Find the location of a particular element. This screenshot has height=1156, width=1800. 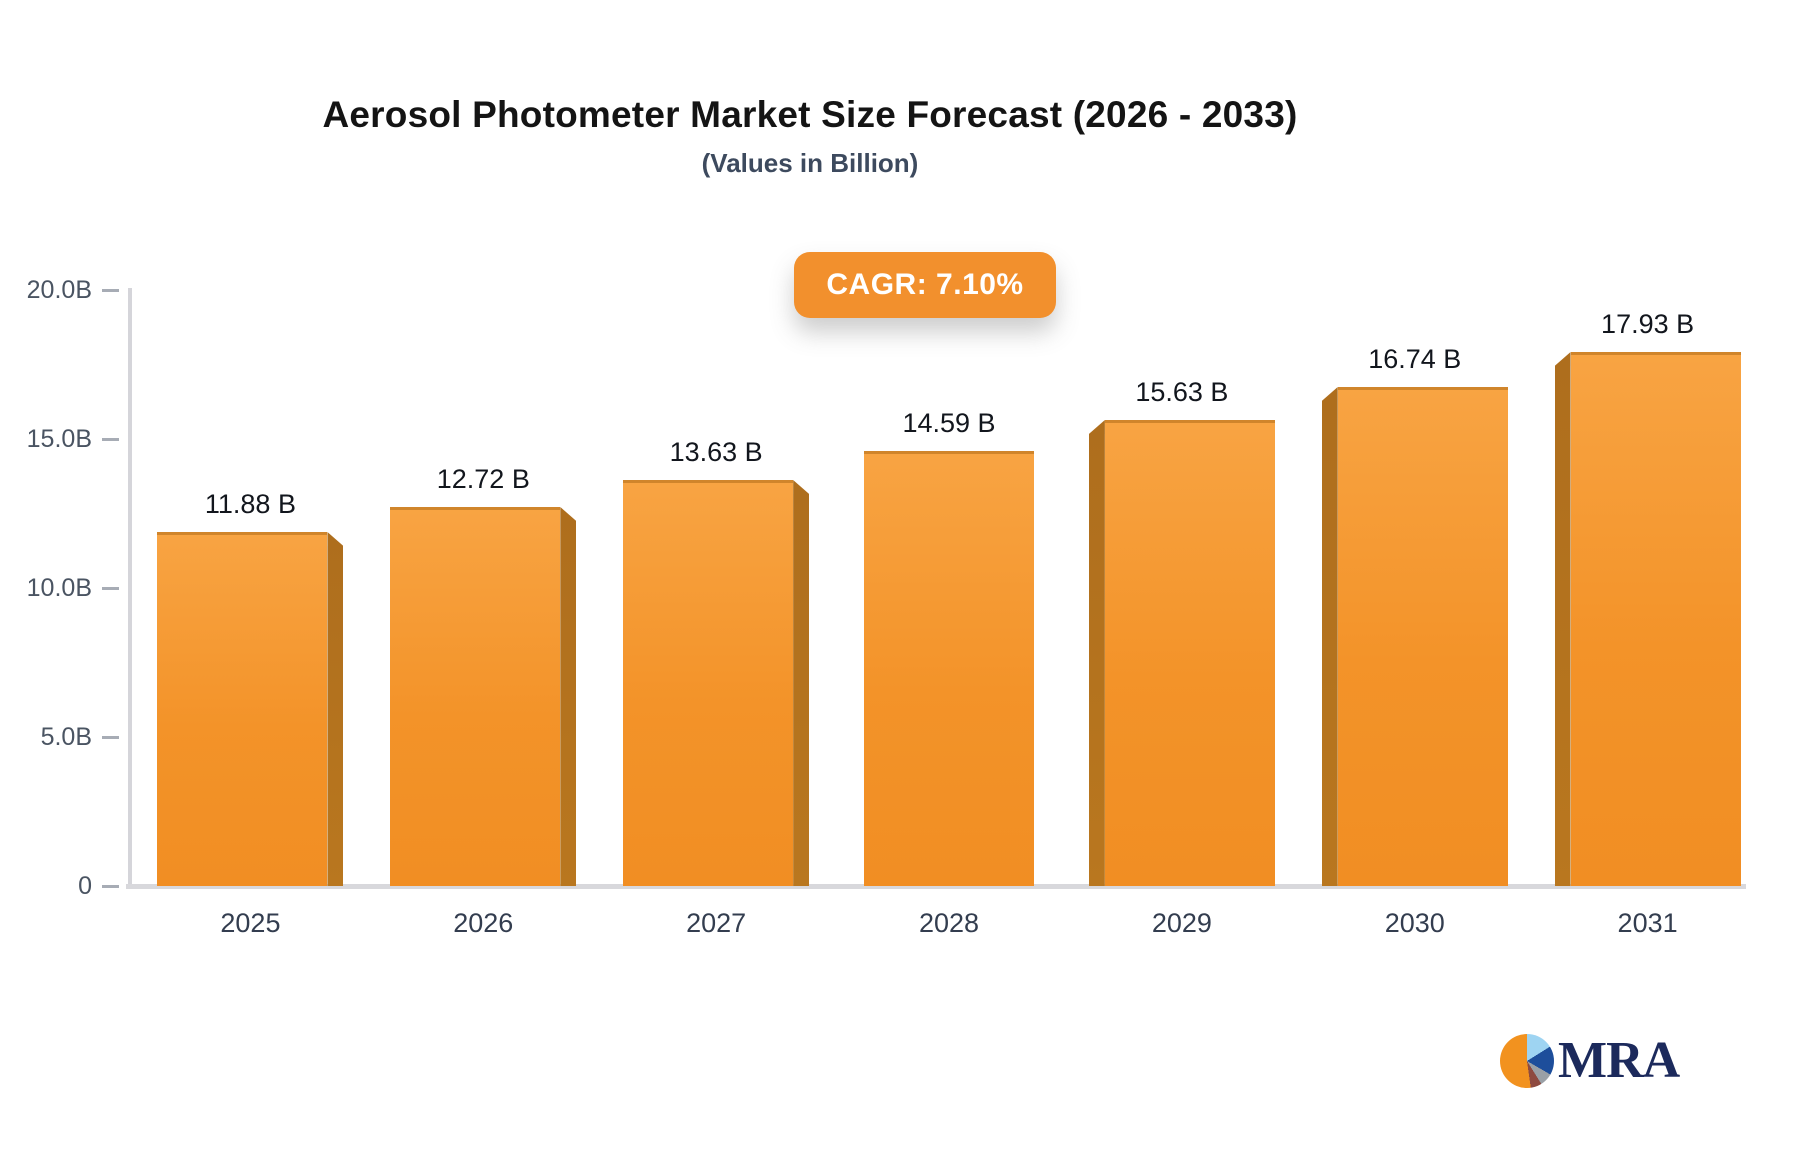

bar-2028 is located at coordinates (949, 668).